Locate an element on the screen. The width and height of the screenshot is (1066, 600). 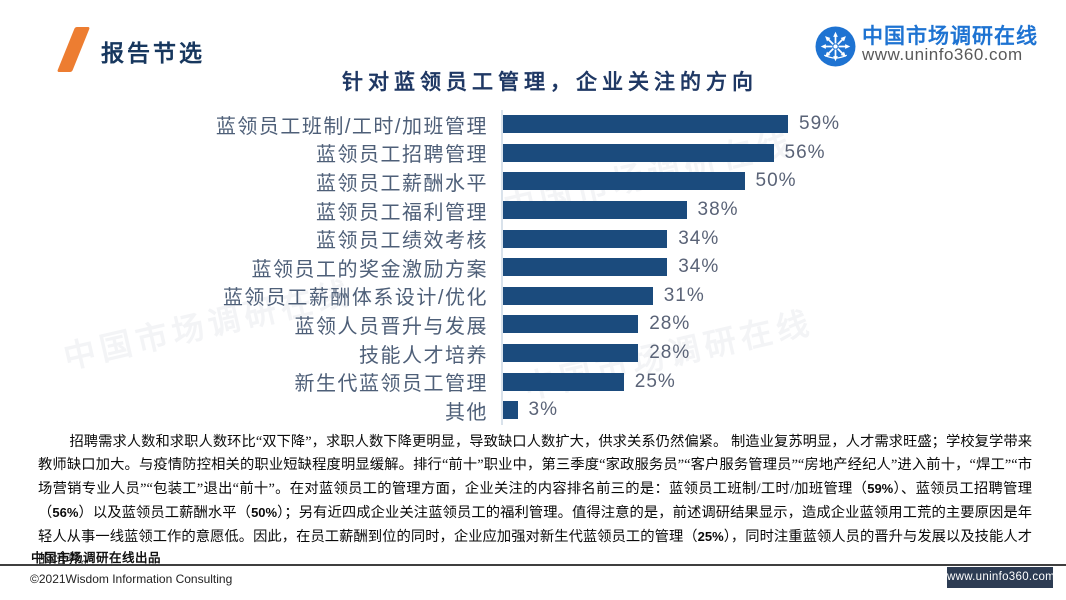
analysis-bold-value: 50% is located at coordinates (264, 512).